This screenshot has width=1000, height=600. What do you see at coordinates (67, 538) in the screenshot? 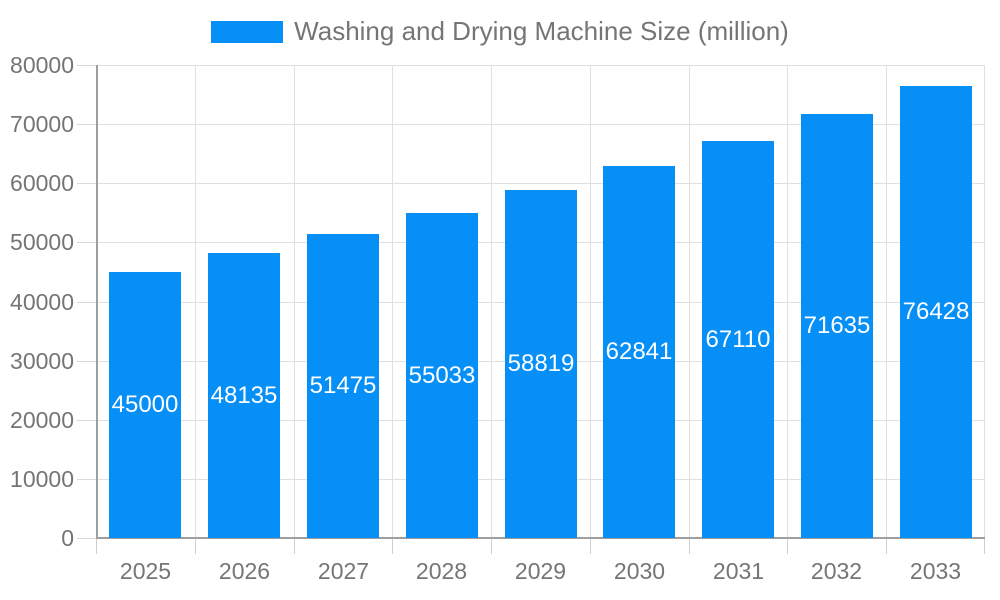
I see `y-tick-label: 0` at bounding box center [67, 538].